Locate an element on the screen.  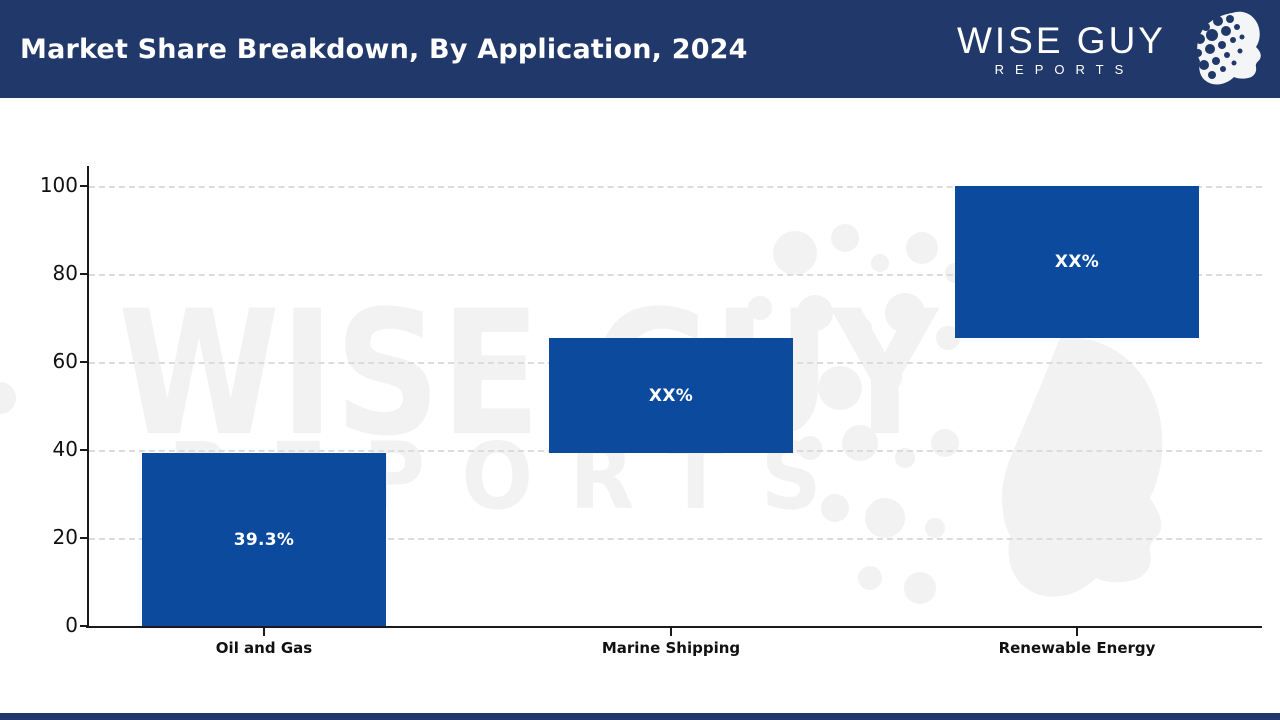
logo-face-icon is located at coordinates (1227, 48).